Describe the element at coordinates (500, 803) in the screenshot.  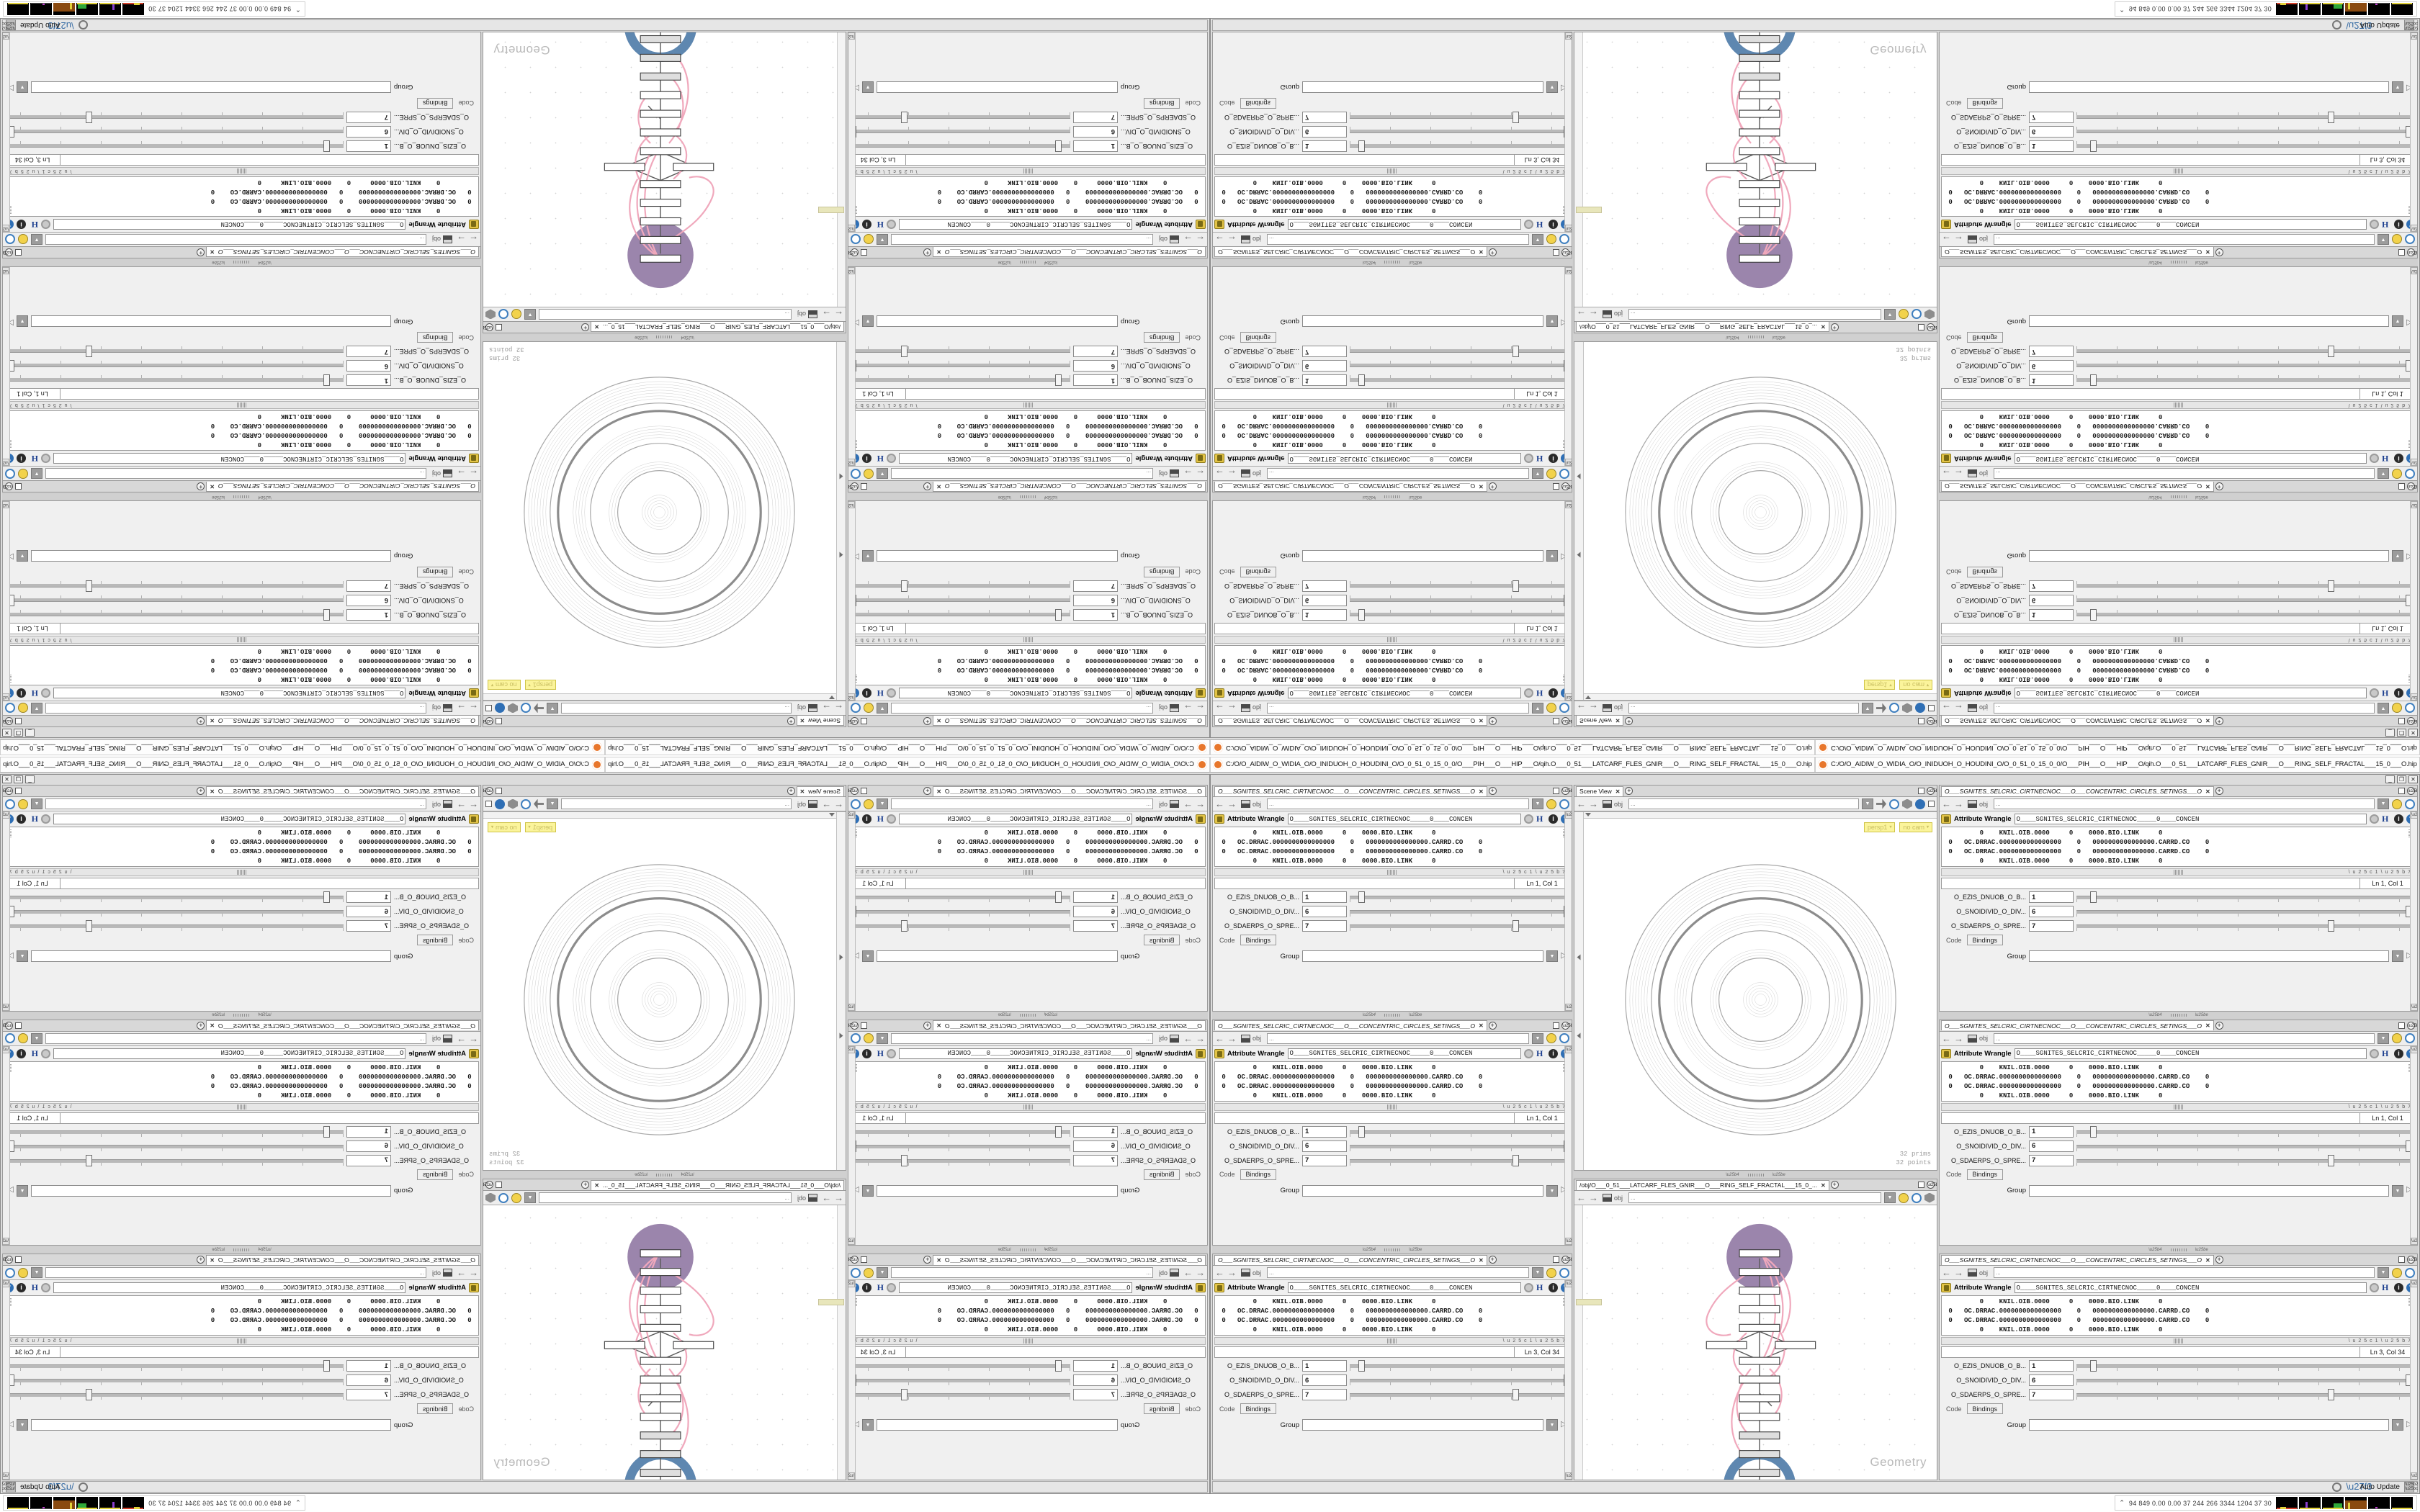
I see `shading-mode-icon` at that location.